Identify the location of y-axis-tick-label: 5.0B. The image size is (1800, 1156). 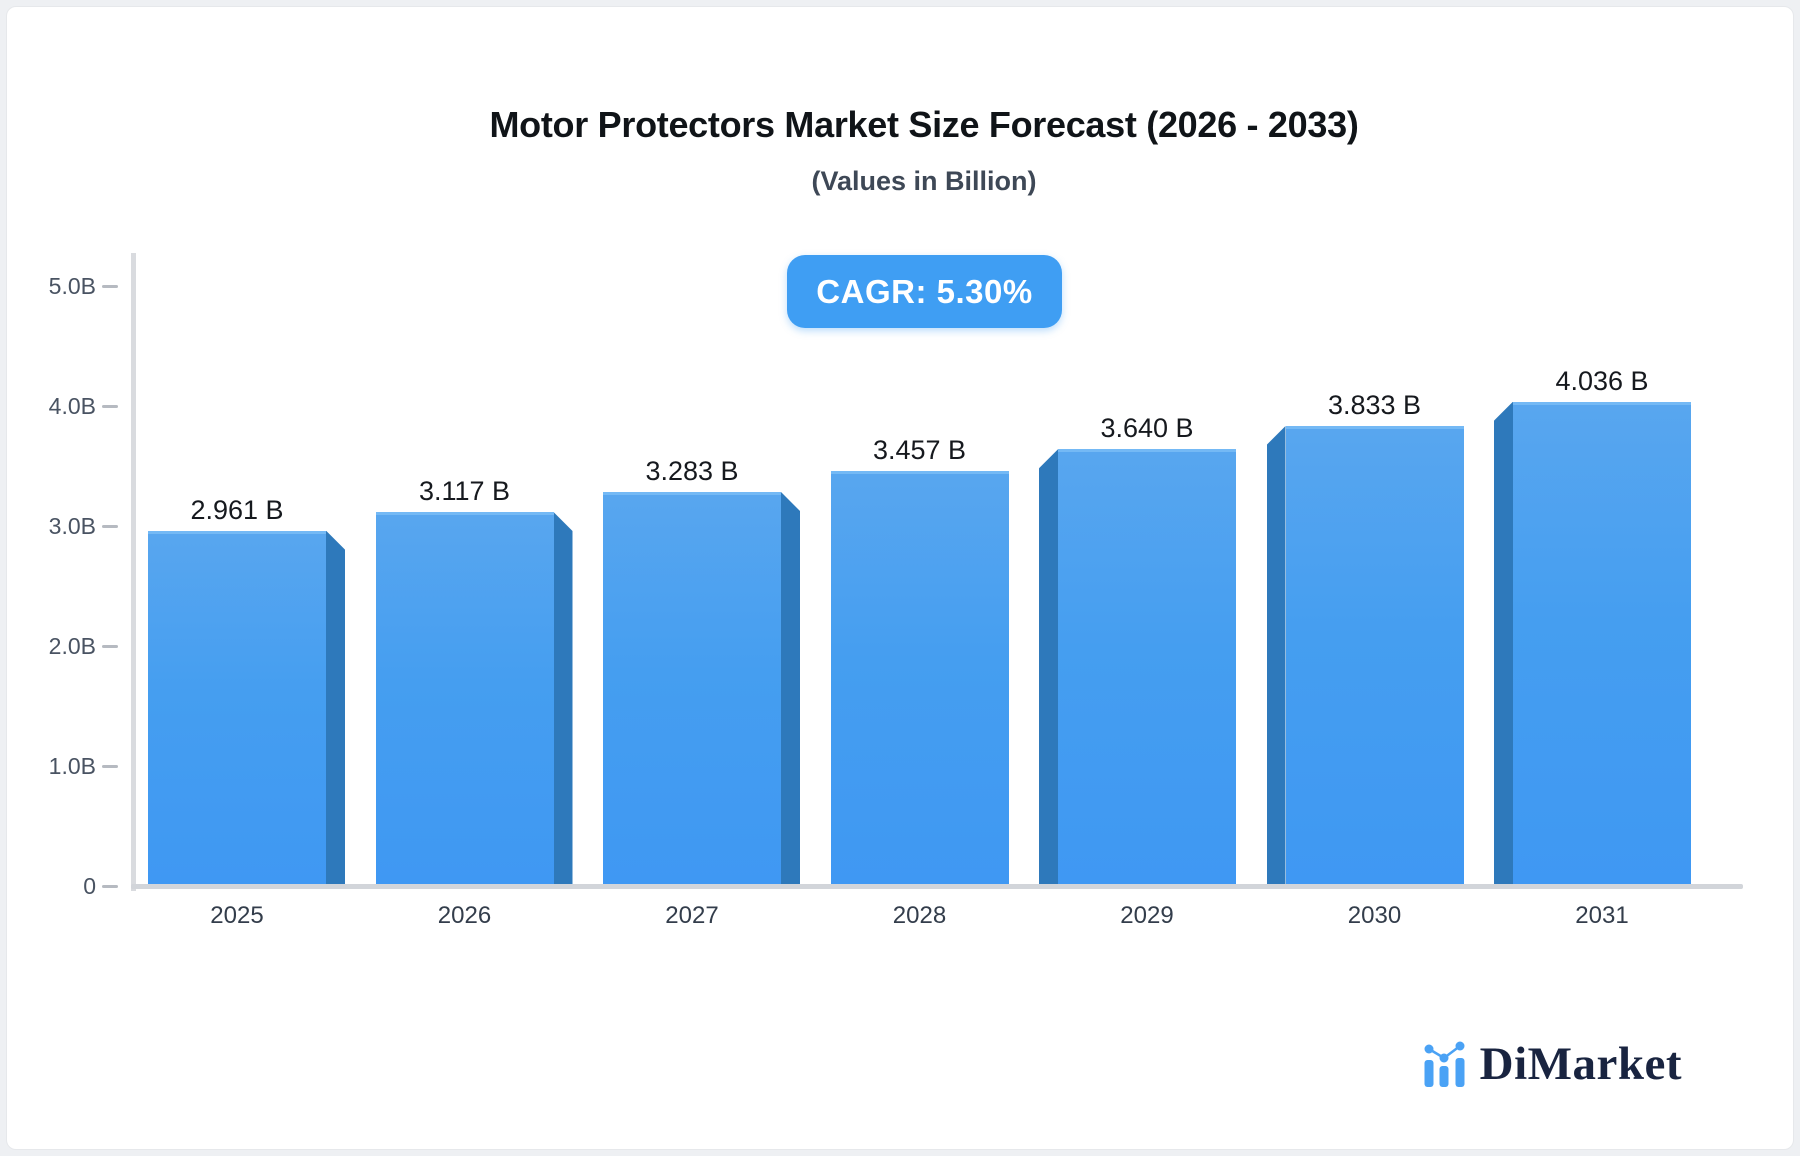
(72, 285).